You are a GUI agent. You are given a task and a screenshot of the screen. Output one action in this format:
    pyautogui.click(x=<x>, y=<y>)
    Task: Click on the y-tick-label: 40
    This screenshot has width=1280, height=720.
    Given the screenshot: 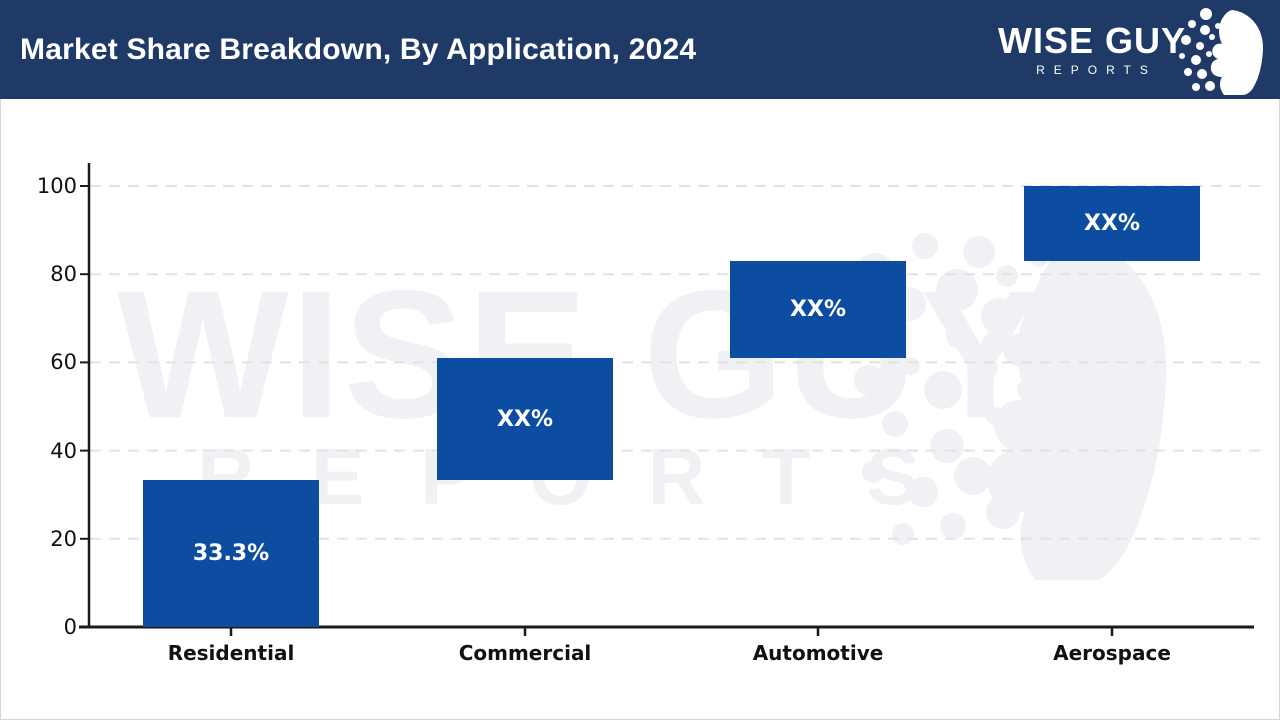 What is the action you would take?
    pyautogui.click(x=63, y=450)
    